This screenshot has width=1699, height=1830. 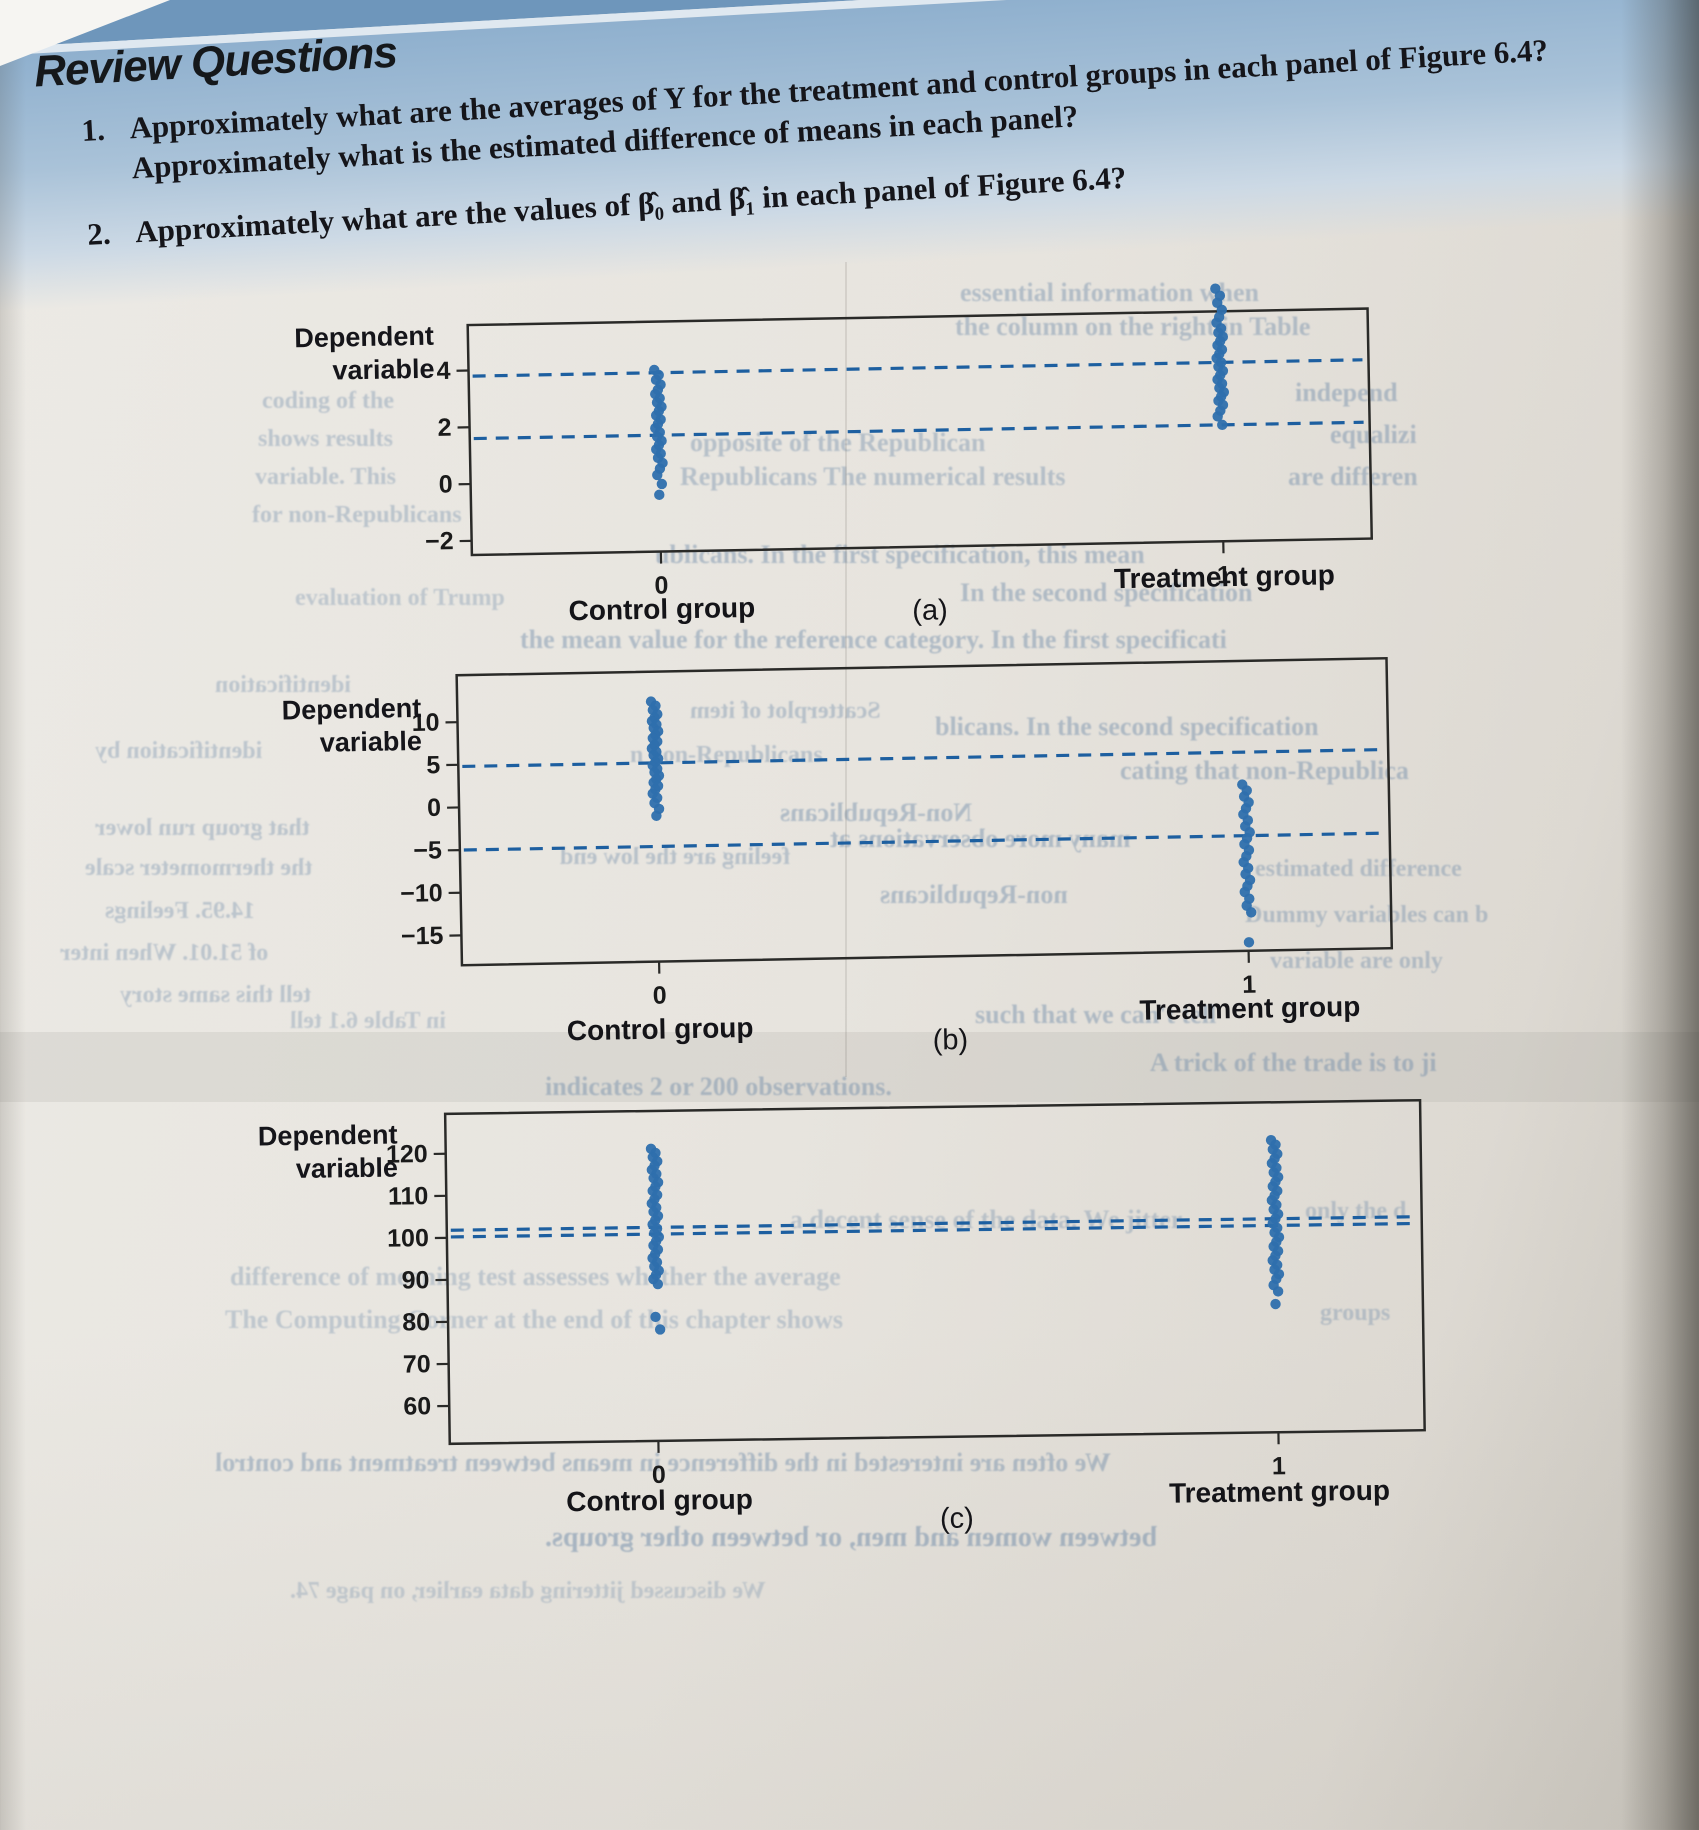 What do you see at coordinates (930, 610) in the screenshot?
I see `panel-caption-a: (a)` at bounding box center [930, 610].